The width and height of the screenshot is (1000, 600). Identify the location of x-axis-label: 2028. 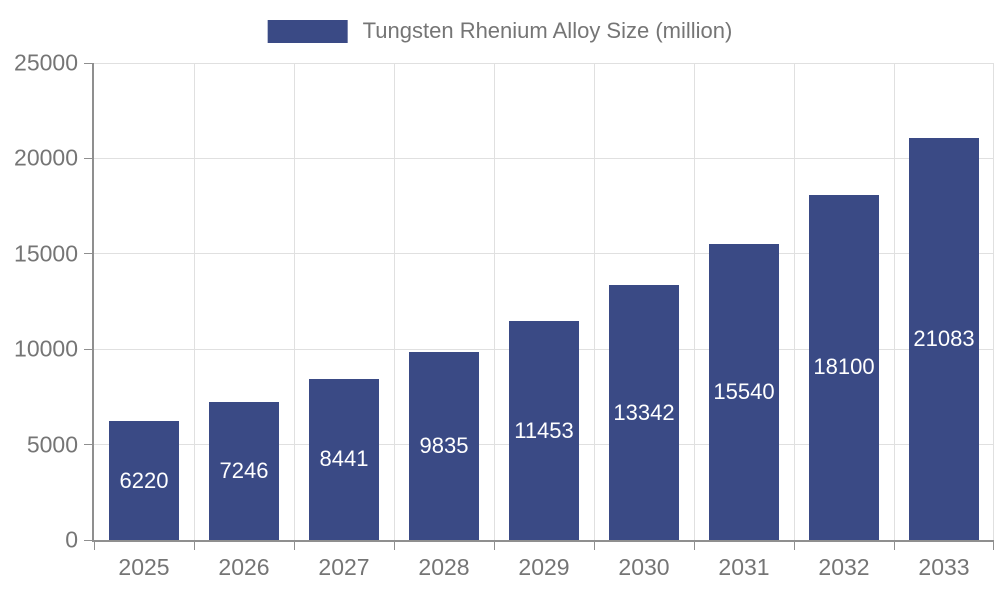
(444, 567).